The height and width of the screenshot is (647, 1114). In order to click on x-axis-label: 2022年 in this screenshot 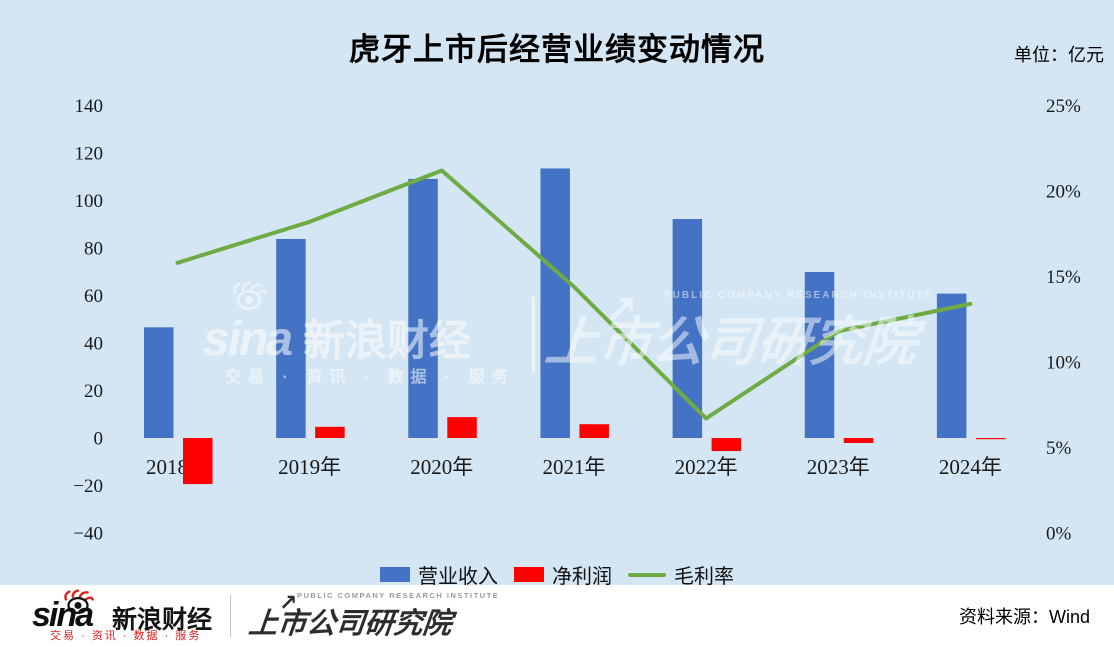, I will do `click(706, 467)`.